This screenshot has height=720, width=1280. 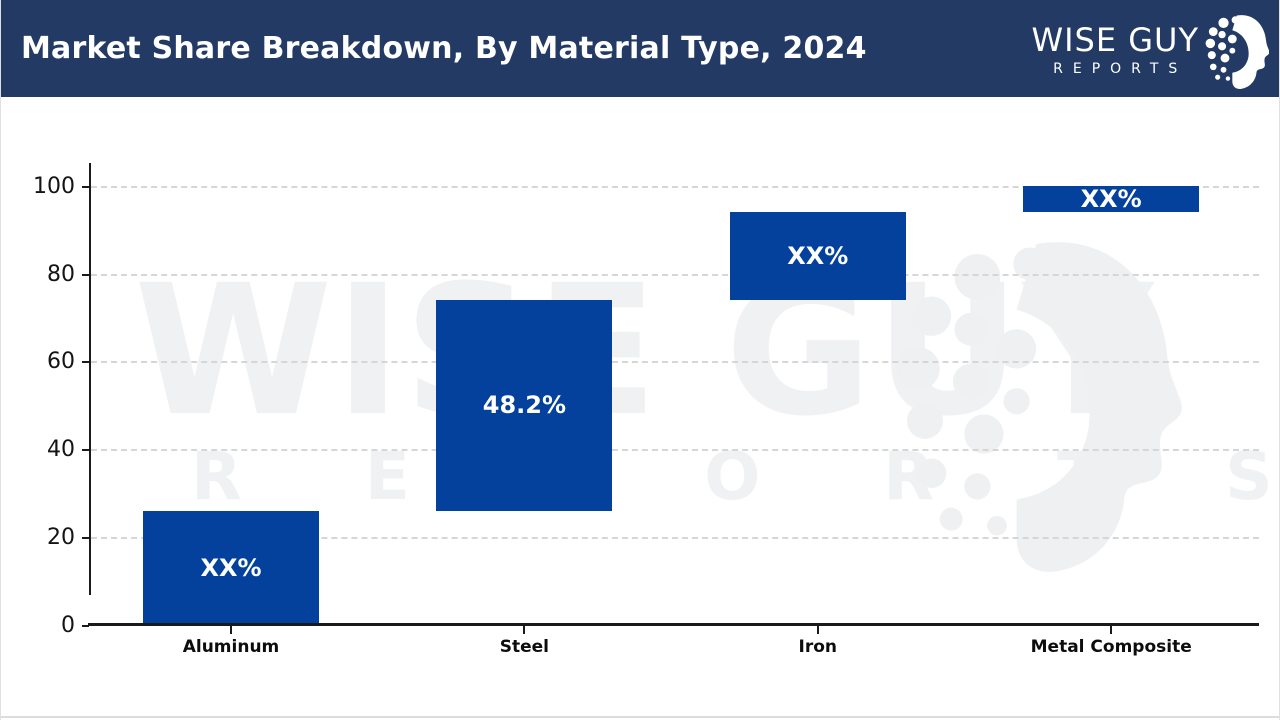 I want to click on logo-wordmark: WISE GUY REPORTS, so click(x=1115, y=49).